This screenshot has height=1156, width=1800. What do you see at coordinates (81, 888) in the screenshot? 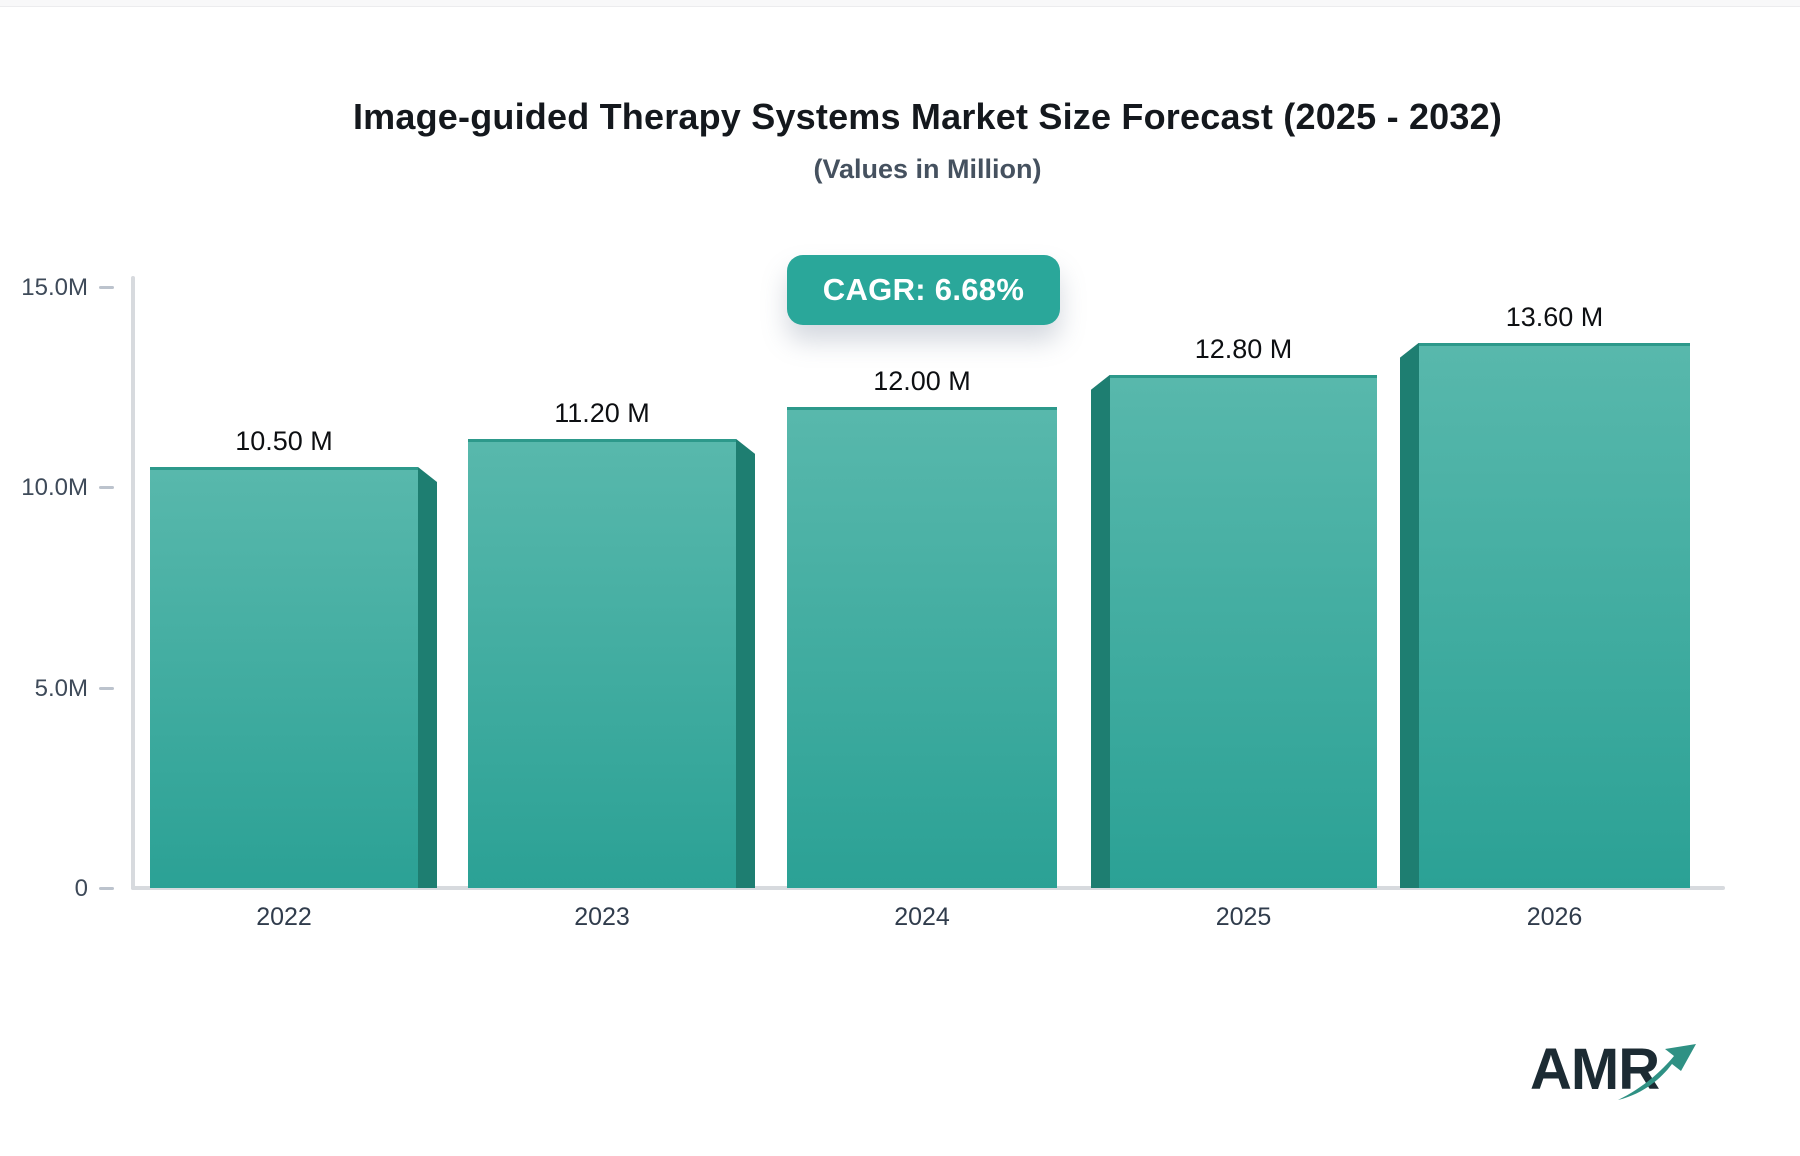
I see `y-tick-label-0: 0` at bounding box center [81, 888].